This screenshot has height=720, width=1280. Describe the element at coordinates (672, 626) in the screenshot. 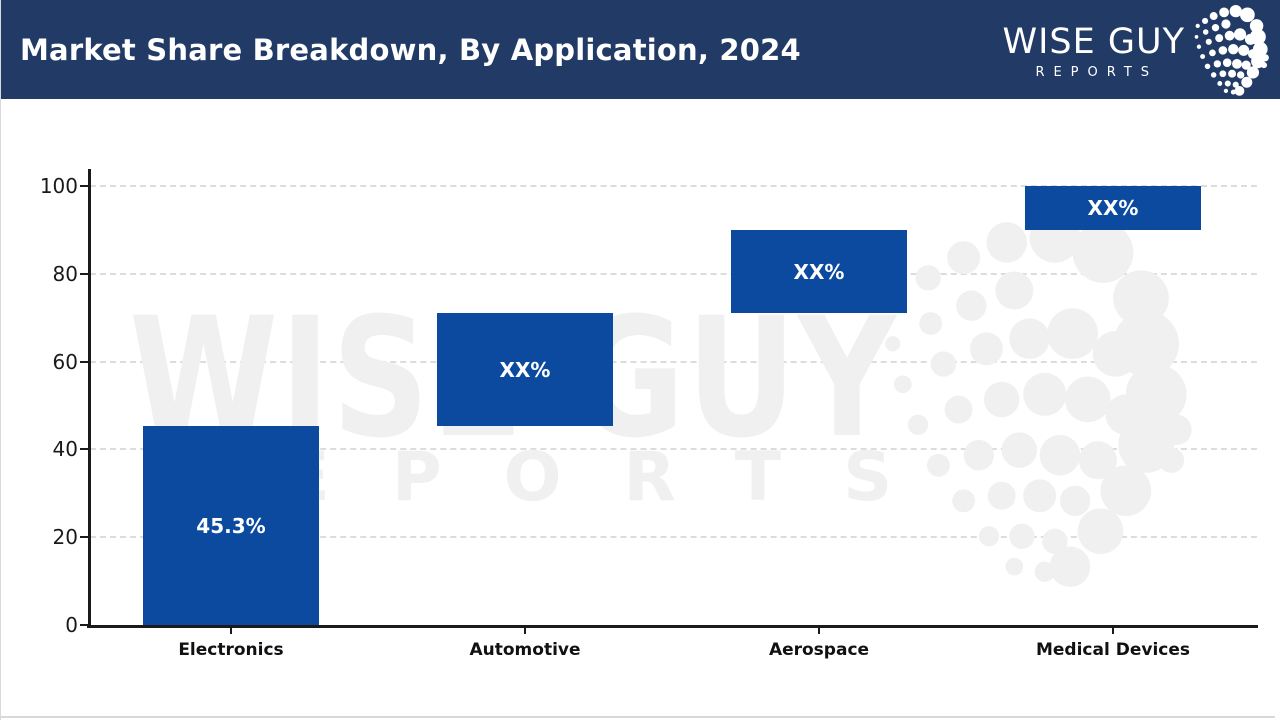

I see `x-axis-spine` at that location.